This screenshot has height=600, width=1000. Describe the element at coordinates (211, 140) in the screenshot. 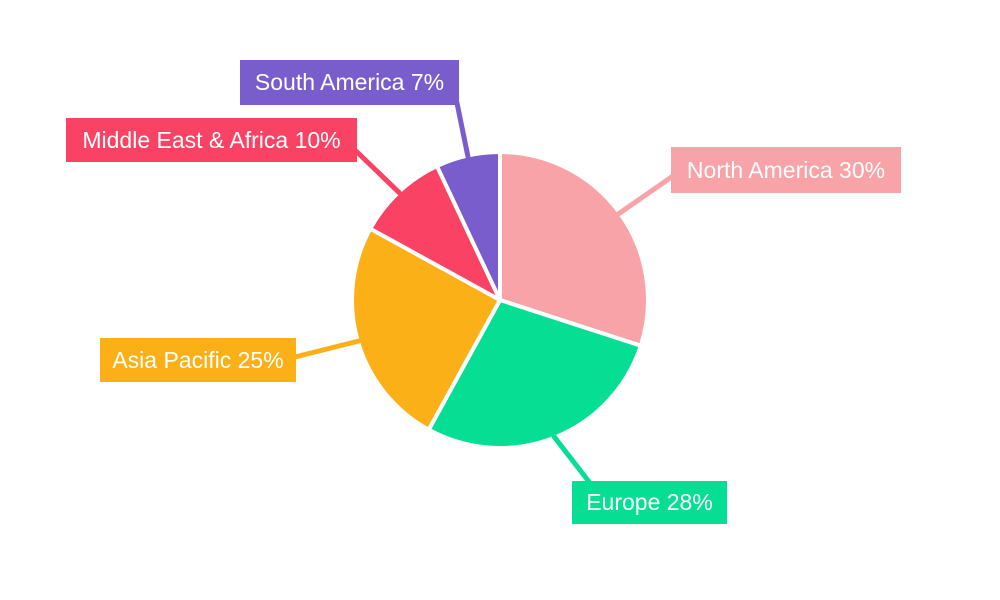

I see `slice-label-middle-east-africa: Middle East & Africa 10%` at that location.